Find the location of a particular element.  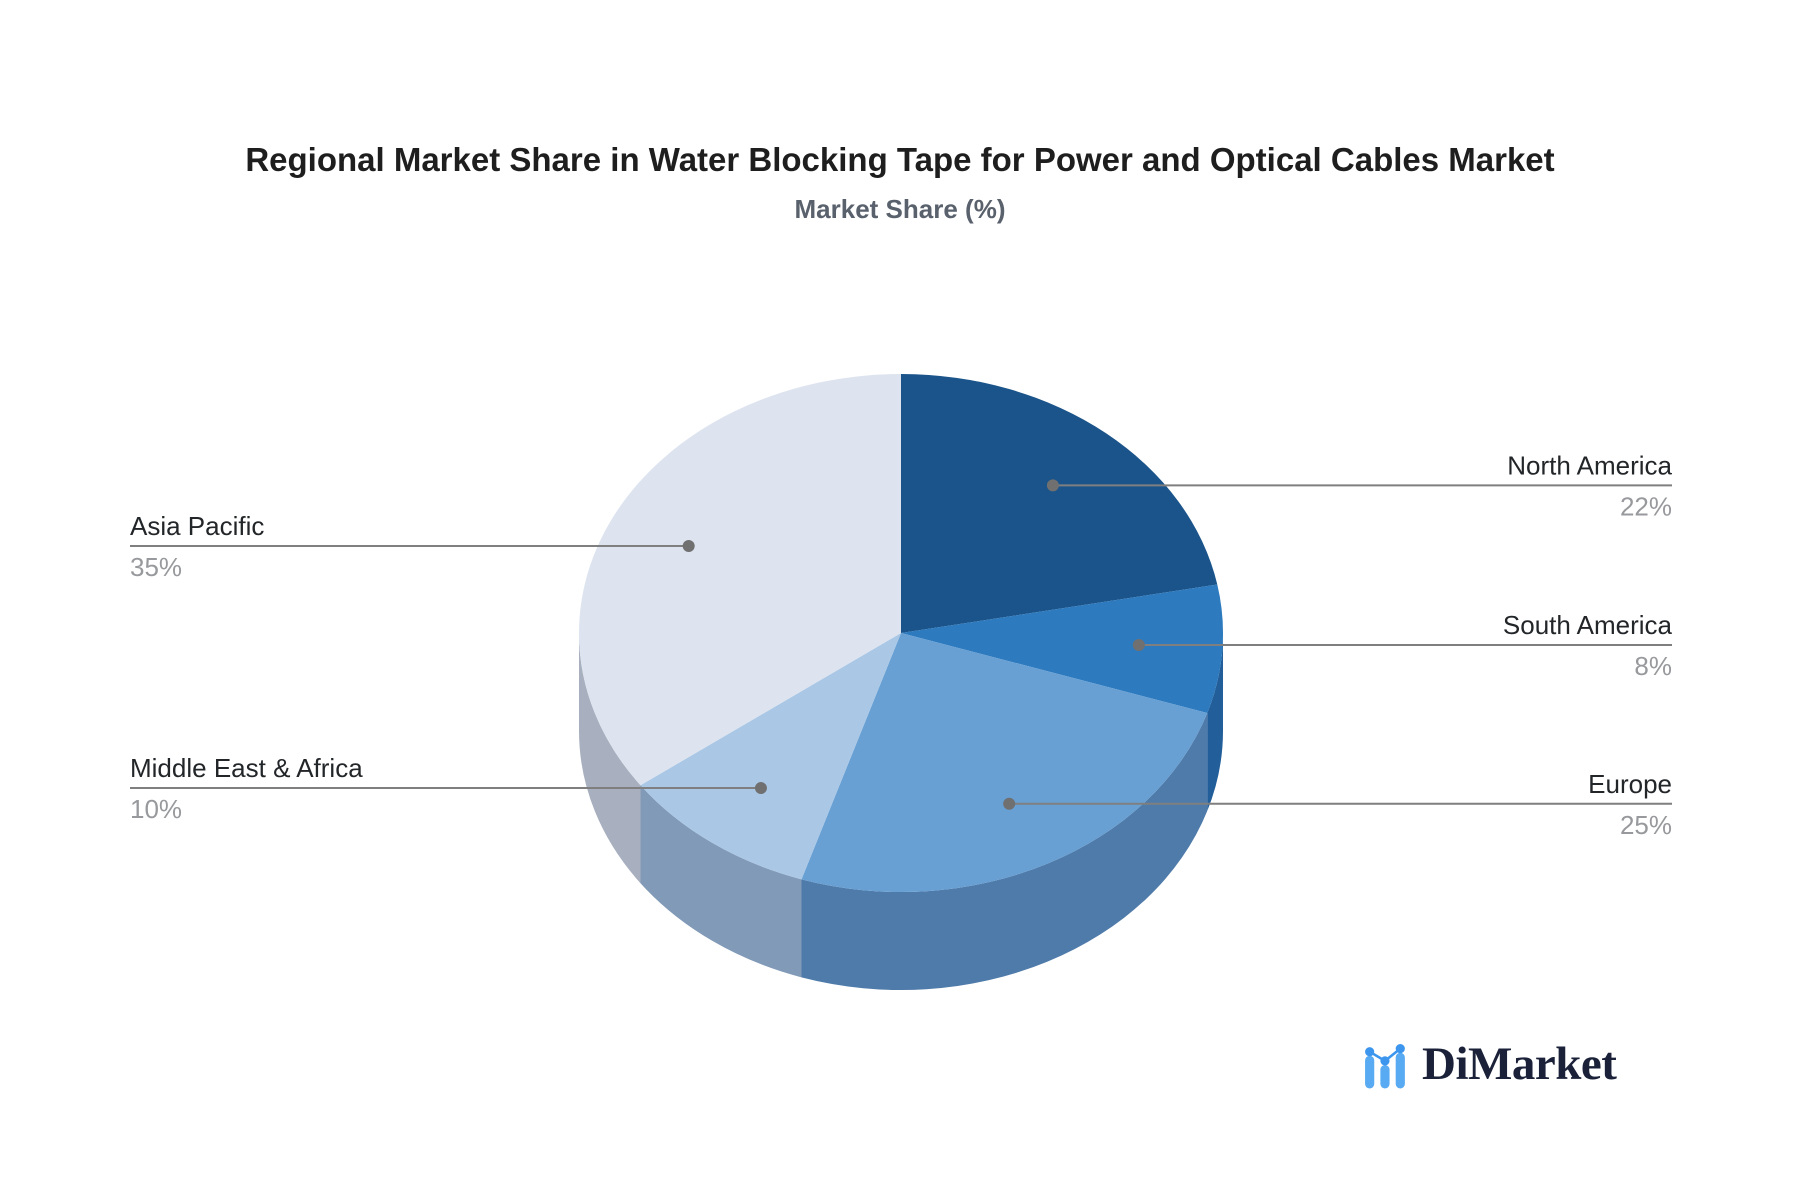

pie-slice-north-america is located at coordinates (1059, 503).